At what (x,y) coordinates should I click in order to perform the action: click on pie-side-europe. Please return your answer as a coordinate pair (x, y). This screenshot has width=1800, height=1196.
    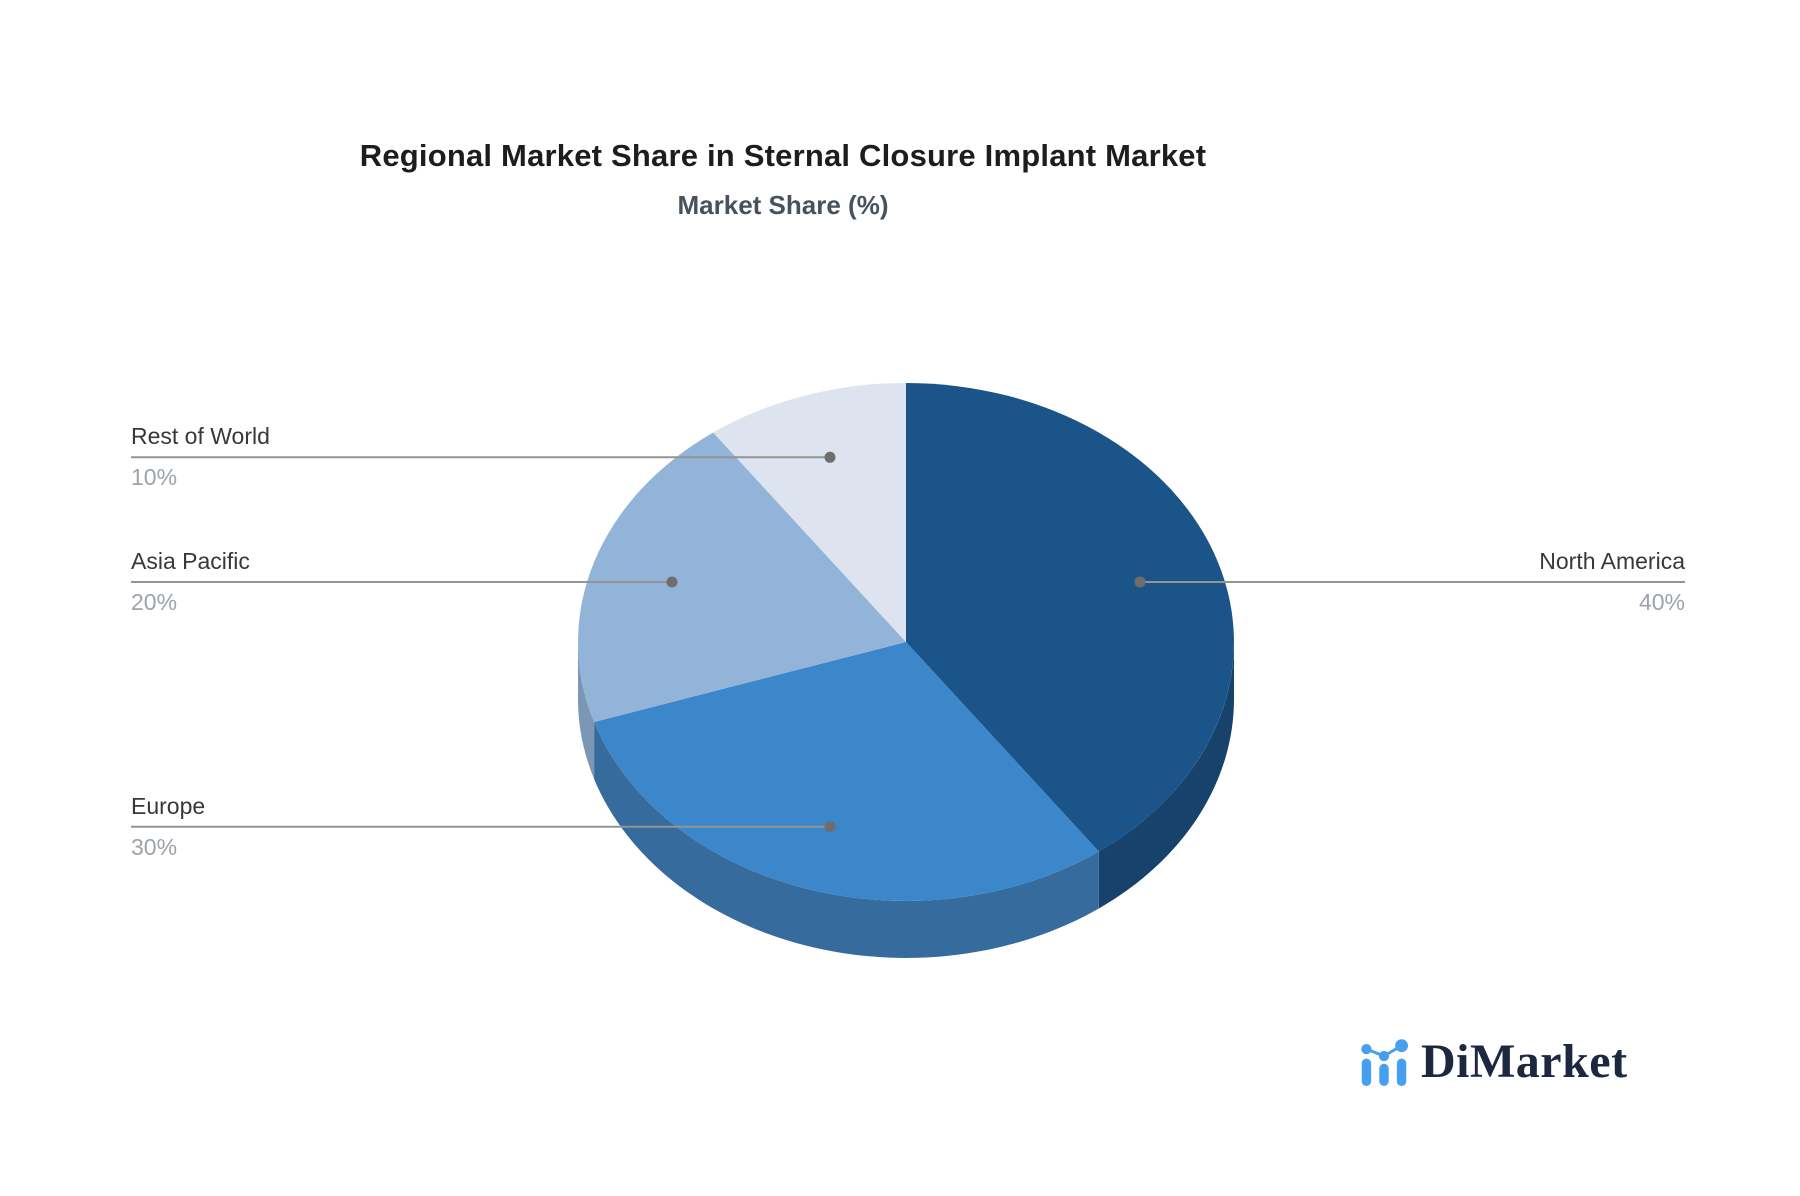
    Looking at the image, I should click on (846, 840).